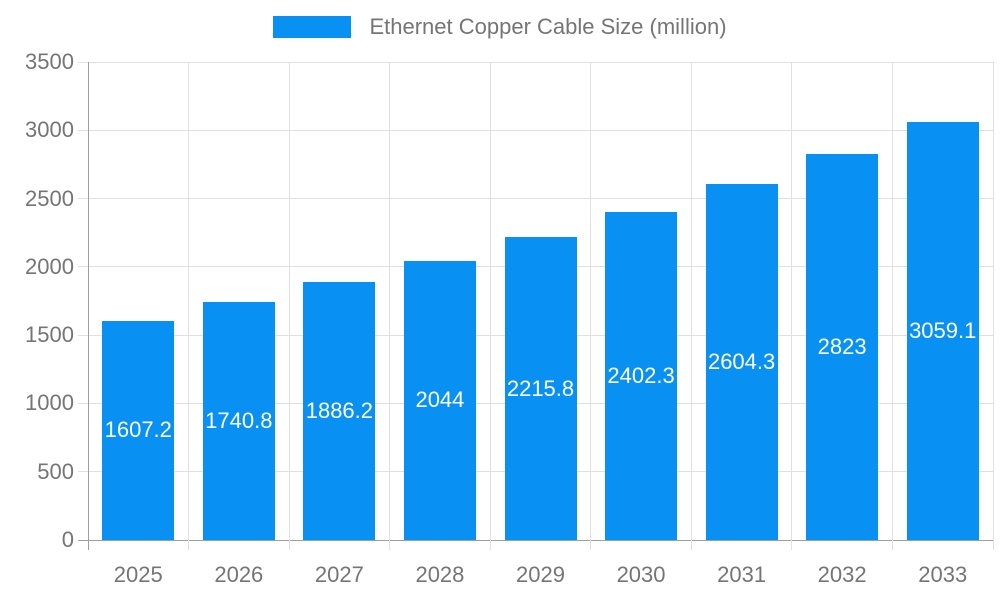  What do you see at coordinates (49, 130) in the screenshot?
I see `y-tick-label: 3000` at bounding box center [49, 130].